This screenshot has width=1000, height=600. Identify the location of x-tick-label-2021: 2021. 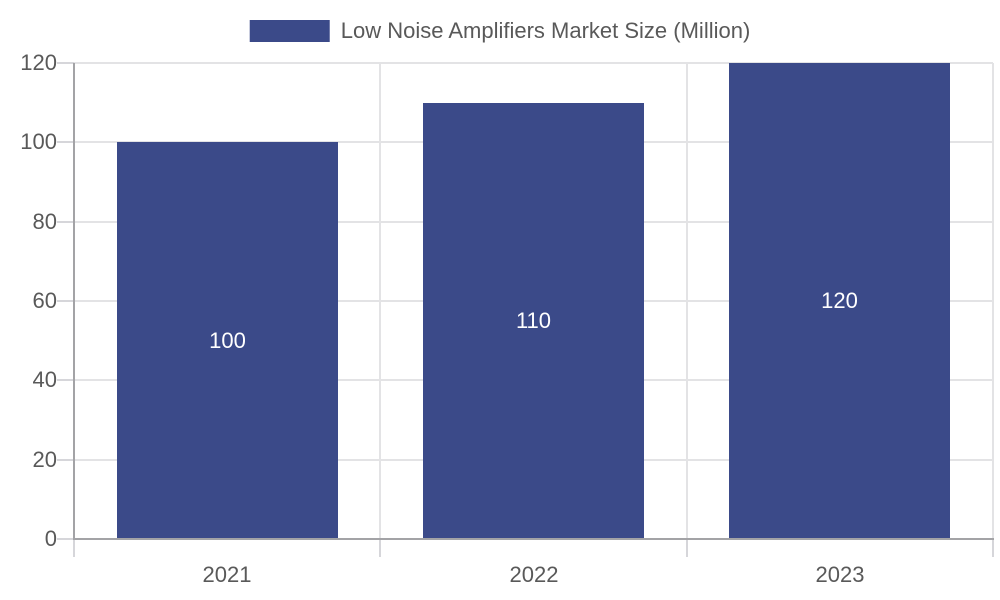
(227, 574).